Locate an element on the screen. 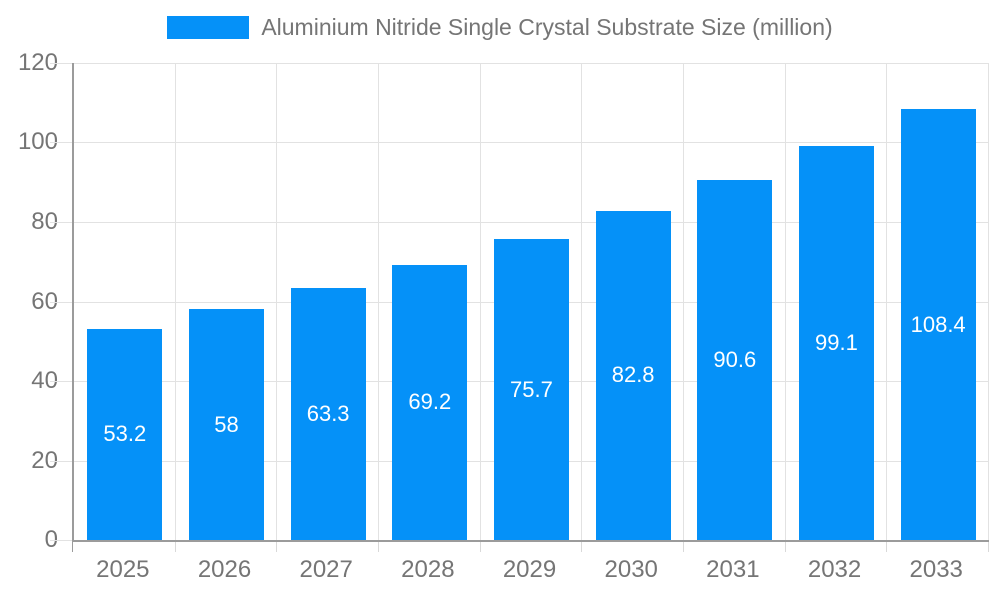 The width and height of the screenshot is (1000, 600). bar-2030: 82.8 is located at coordinates (633, 375).